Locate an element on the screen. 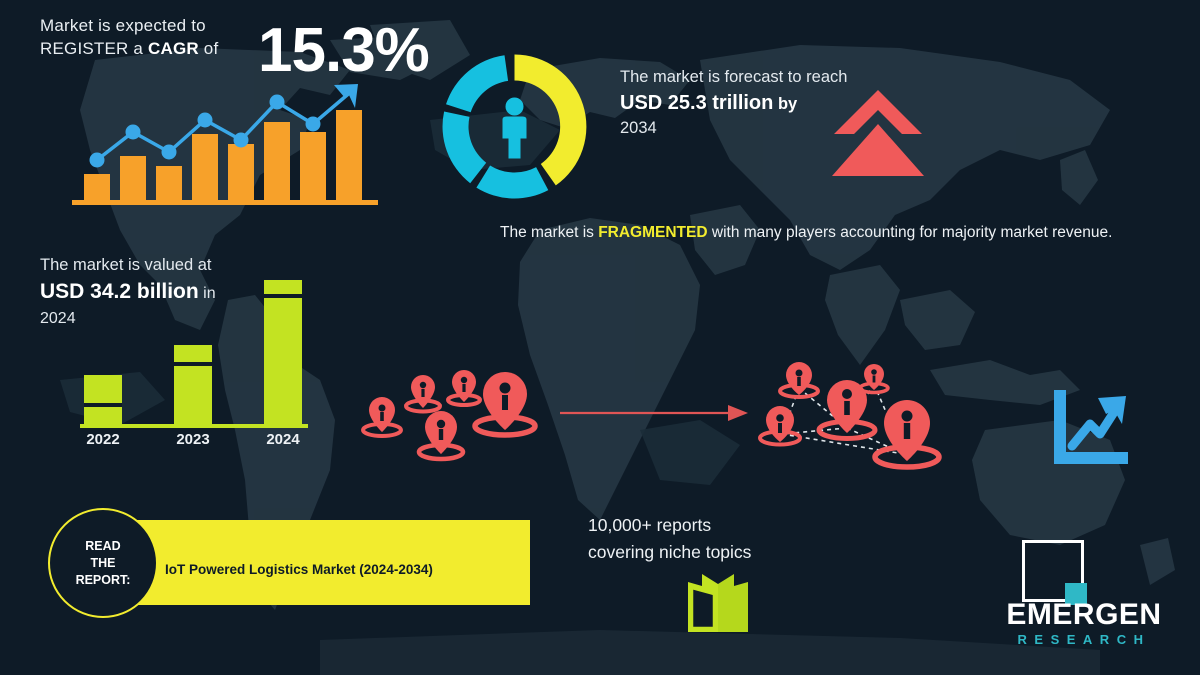  person-icon is located at coordinates (514, 128).